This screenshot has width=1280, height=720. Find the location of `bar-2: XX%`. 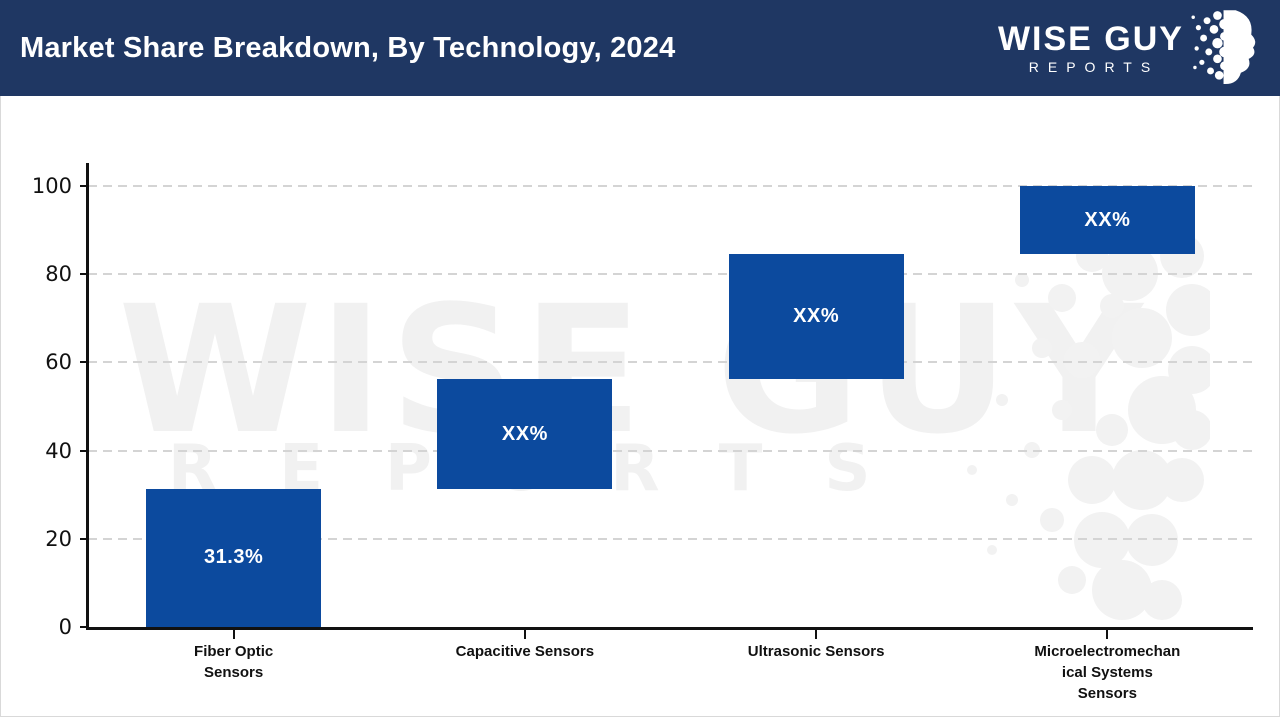

bar-2: XX% is located at coordinates (525, 434).